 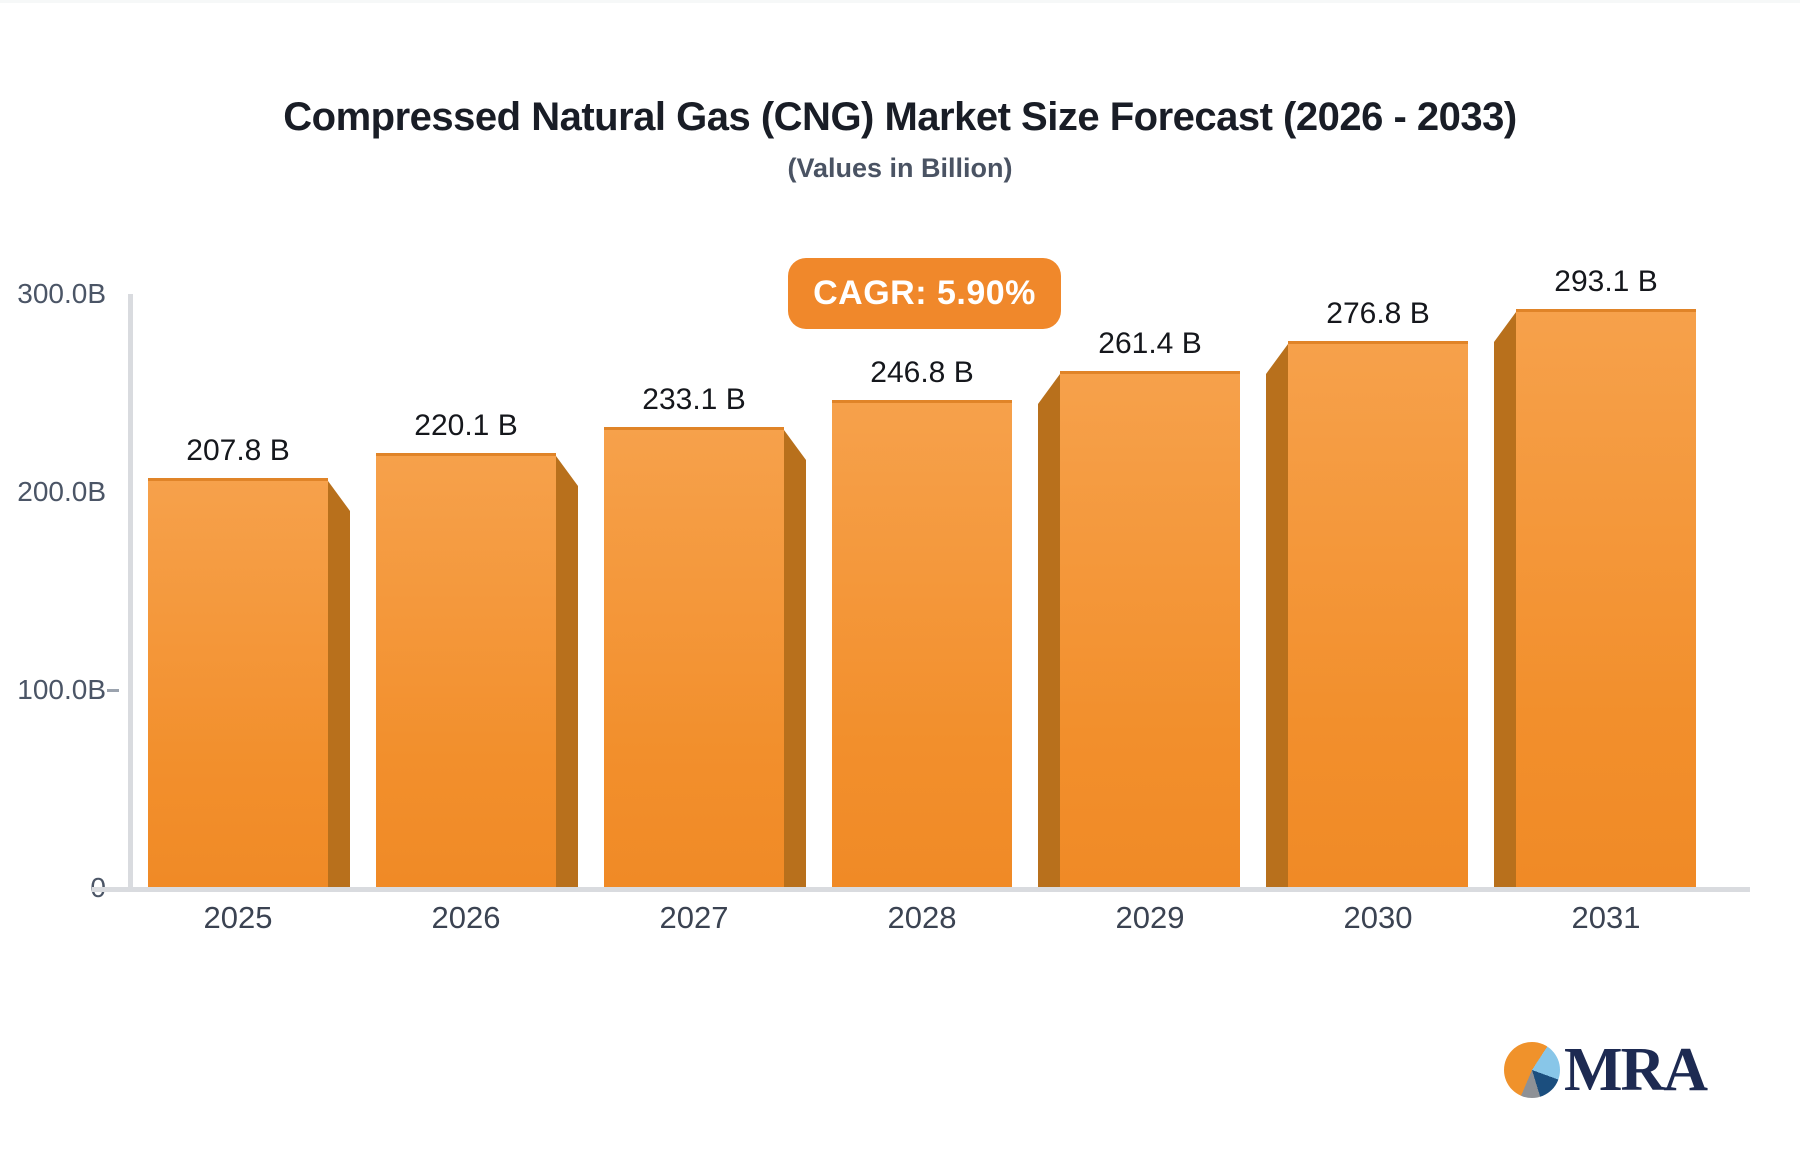 I want to click on bar-2026: 220.1 B, so click(x=477, y=649).